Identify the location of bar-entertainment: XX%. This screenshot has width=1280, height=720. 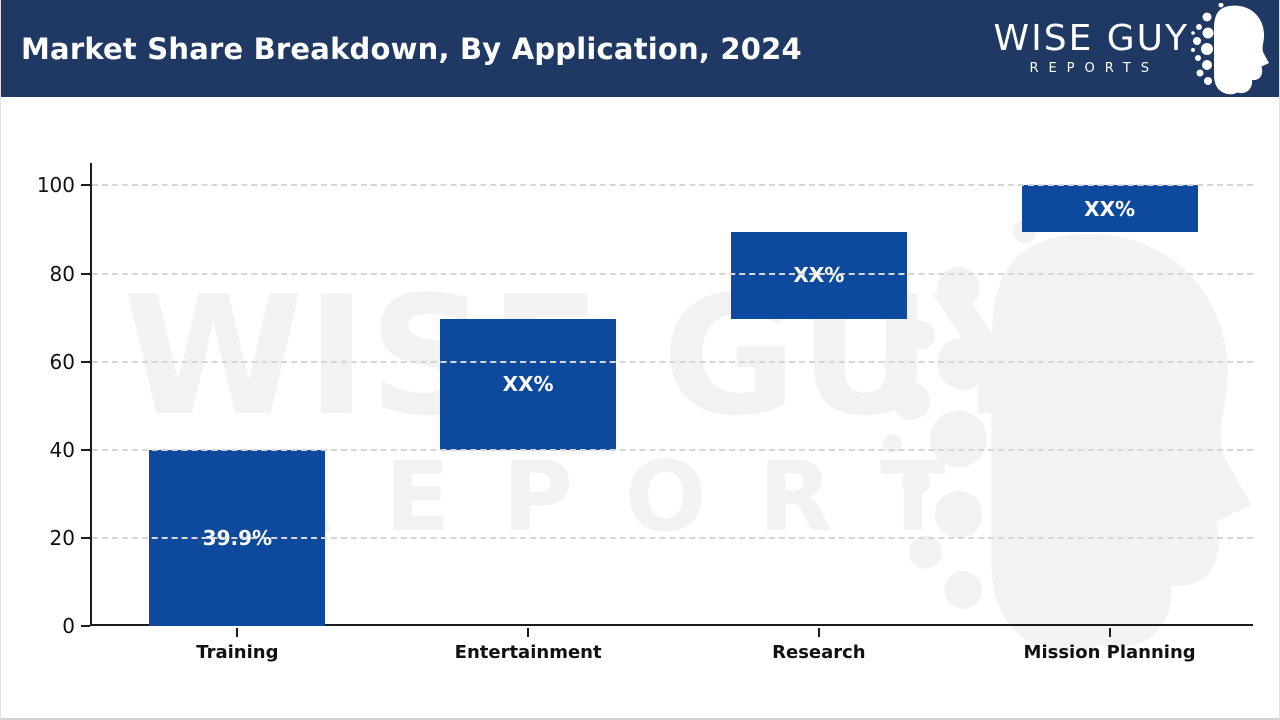
(528, 384).